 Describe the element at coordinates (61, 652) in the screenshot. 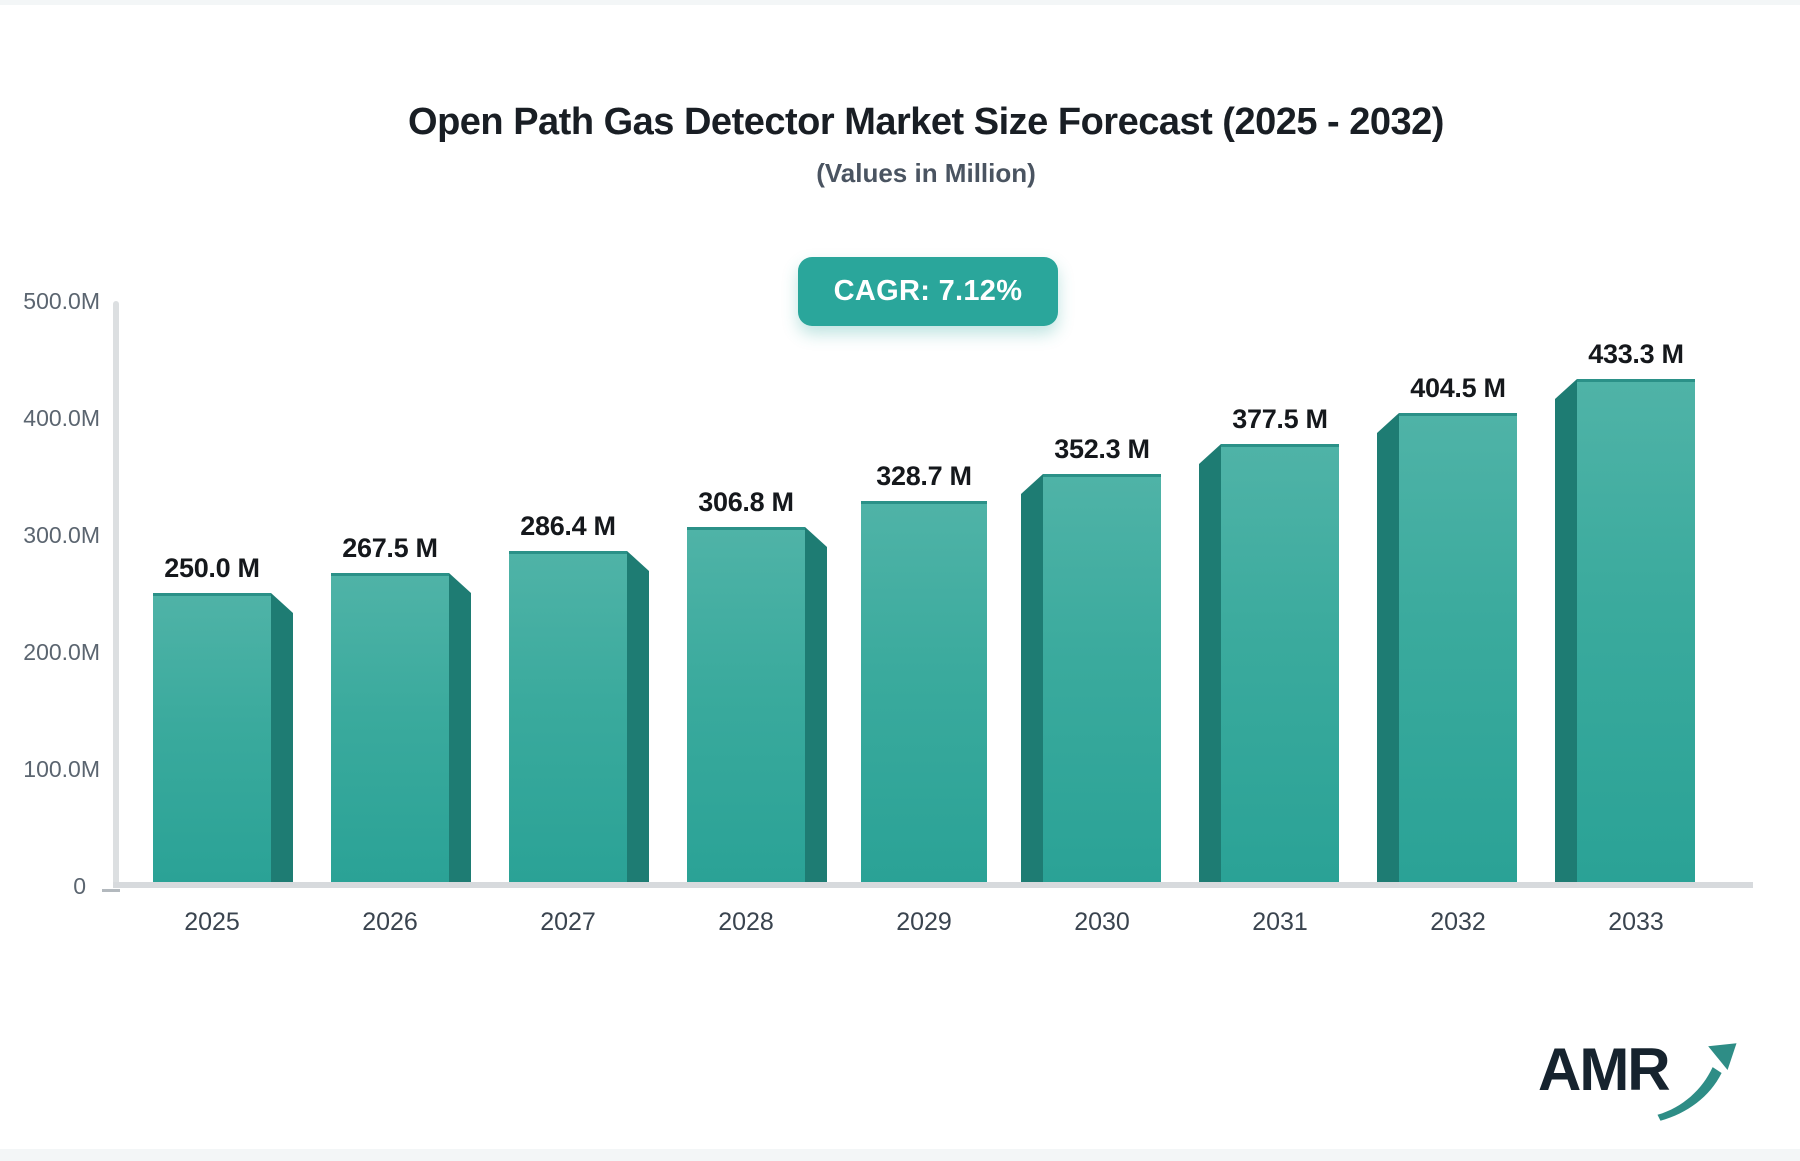

I see `y-tick-label-200: 200.0M` at that location.